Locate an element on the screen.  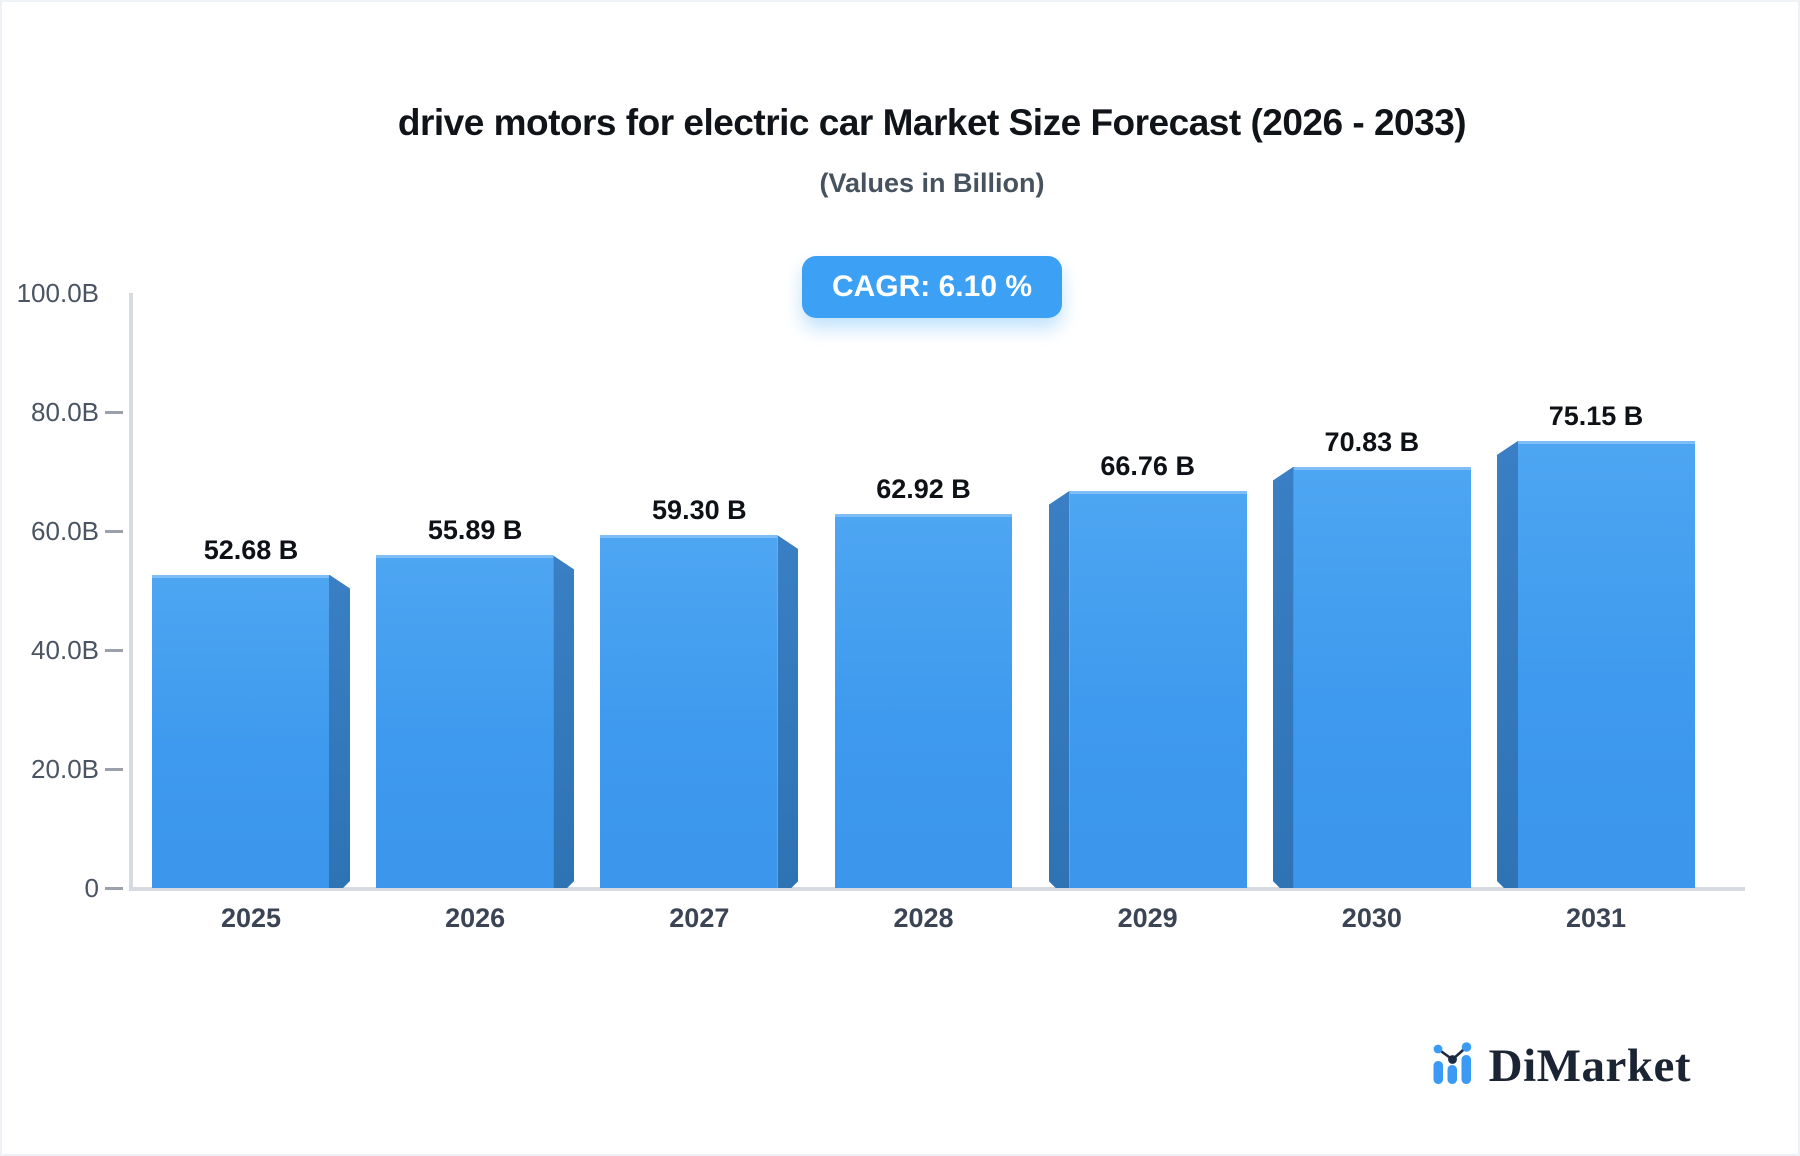
cagr-badge: CAGR: 6.10 % is located at coordinates (932, 287).